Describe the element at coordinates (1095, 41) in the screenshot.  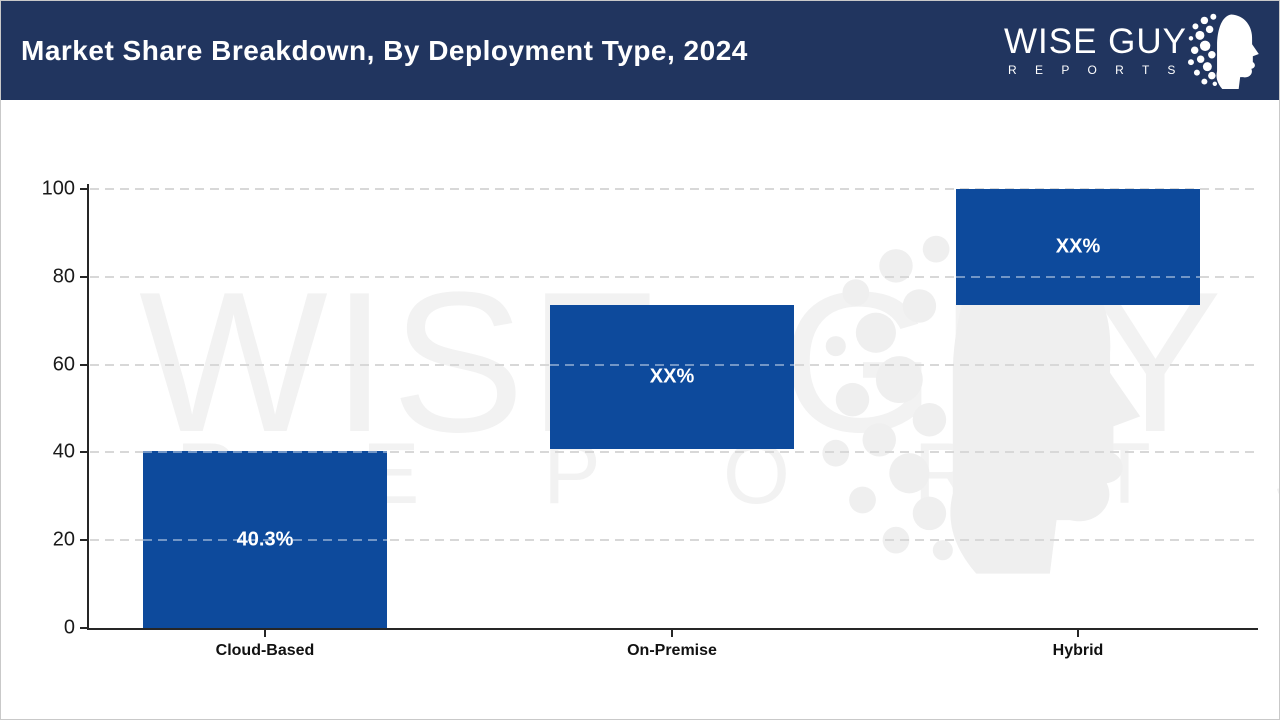
I see `logo-wiseguy-text: WISE GUY` at that location.